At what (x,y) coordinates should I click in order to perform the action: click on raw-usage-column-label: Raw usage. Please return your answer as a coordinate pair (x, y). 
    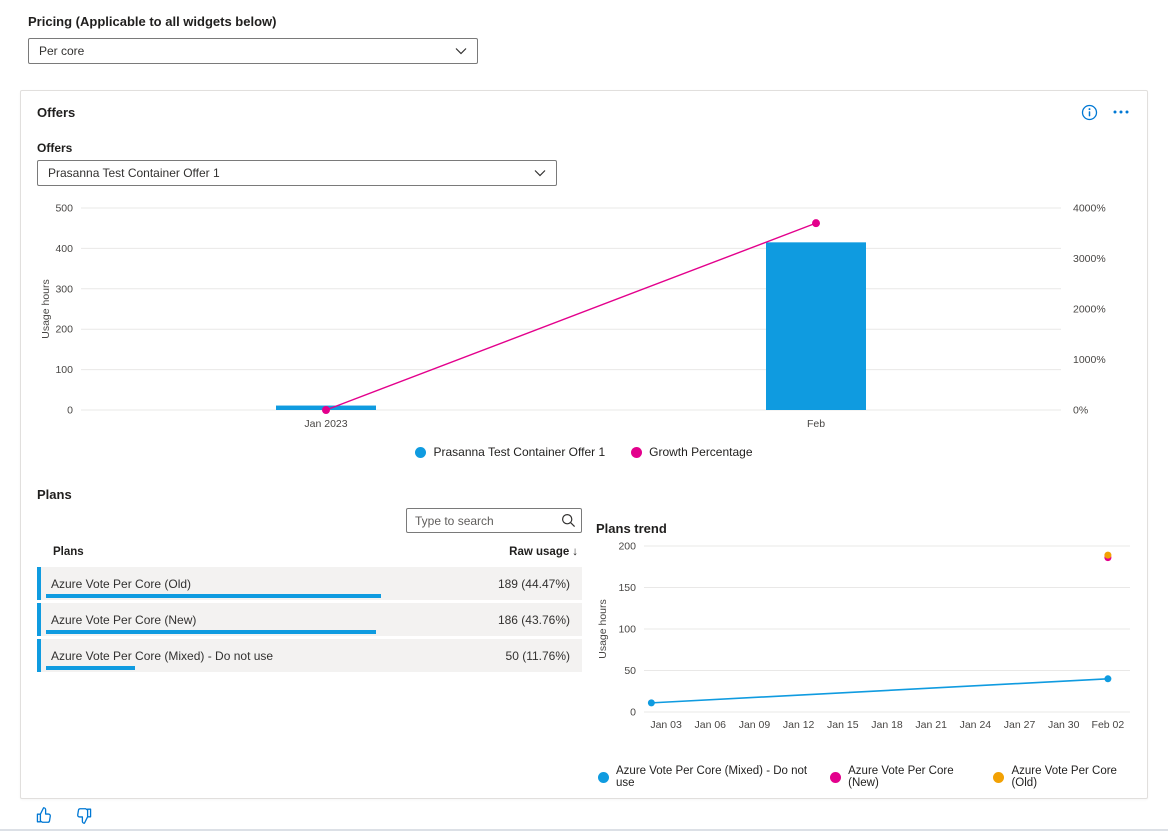
    Looking at the image, I should click on (539, 552).